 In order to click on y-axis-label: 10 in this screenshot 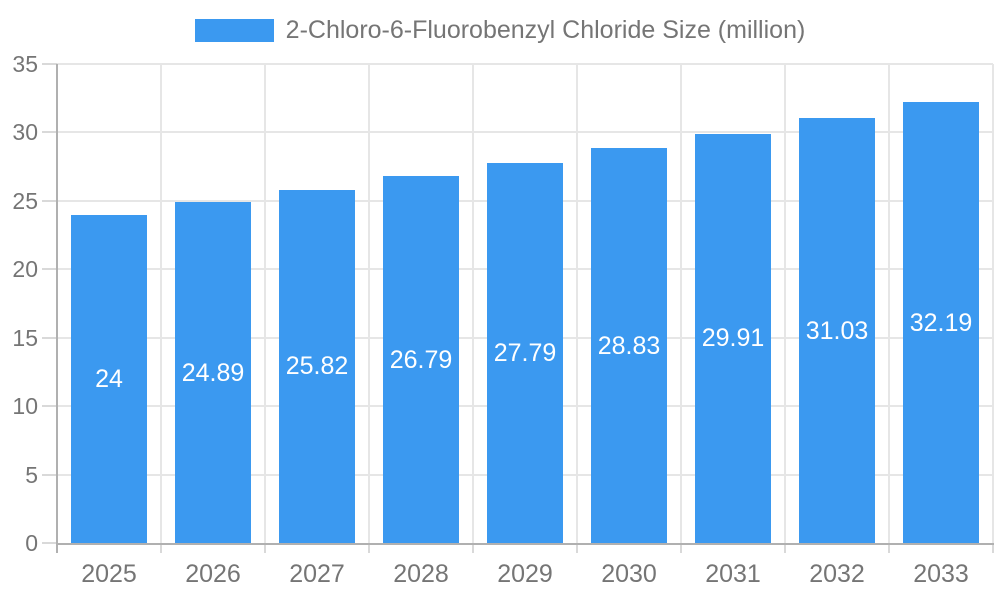, I will do `click(25, 406)`.